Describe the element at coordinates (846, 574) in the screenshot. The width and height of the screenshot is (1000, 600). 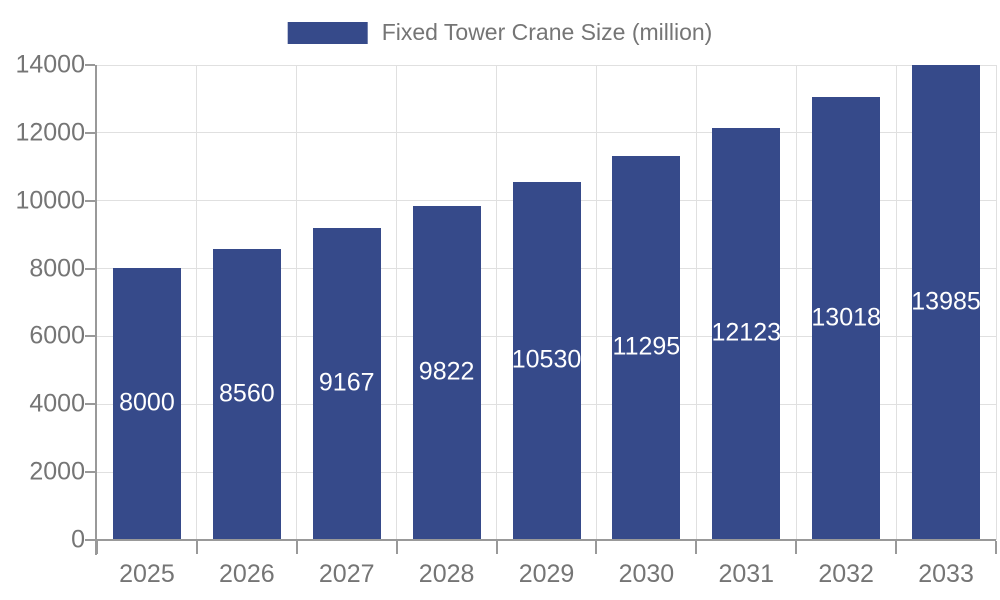
I see `x-tick-label: 2032` at that location.